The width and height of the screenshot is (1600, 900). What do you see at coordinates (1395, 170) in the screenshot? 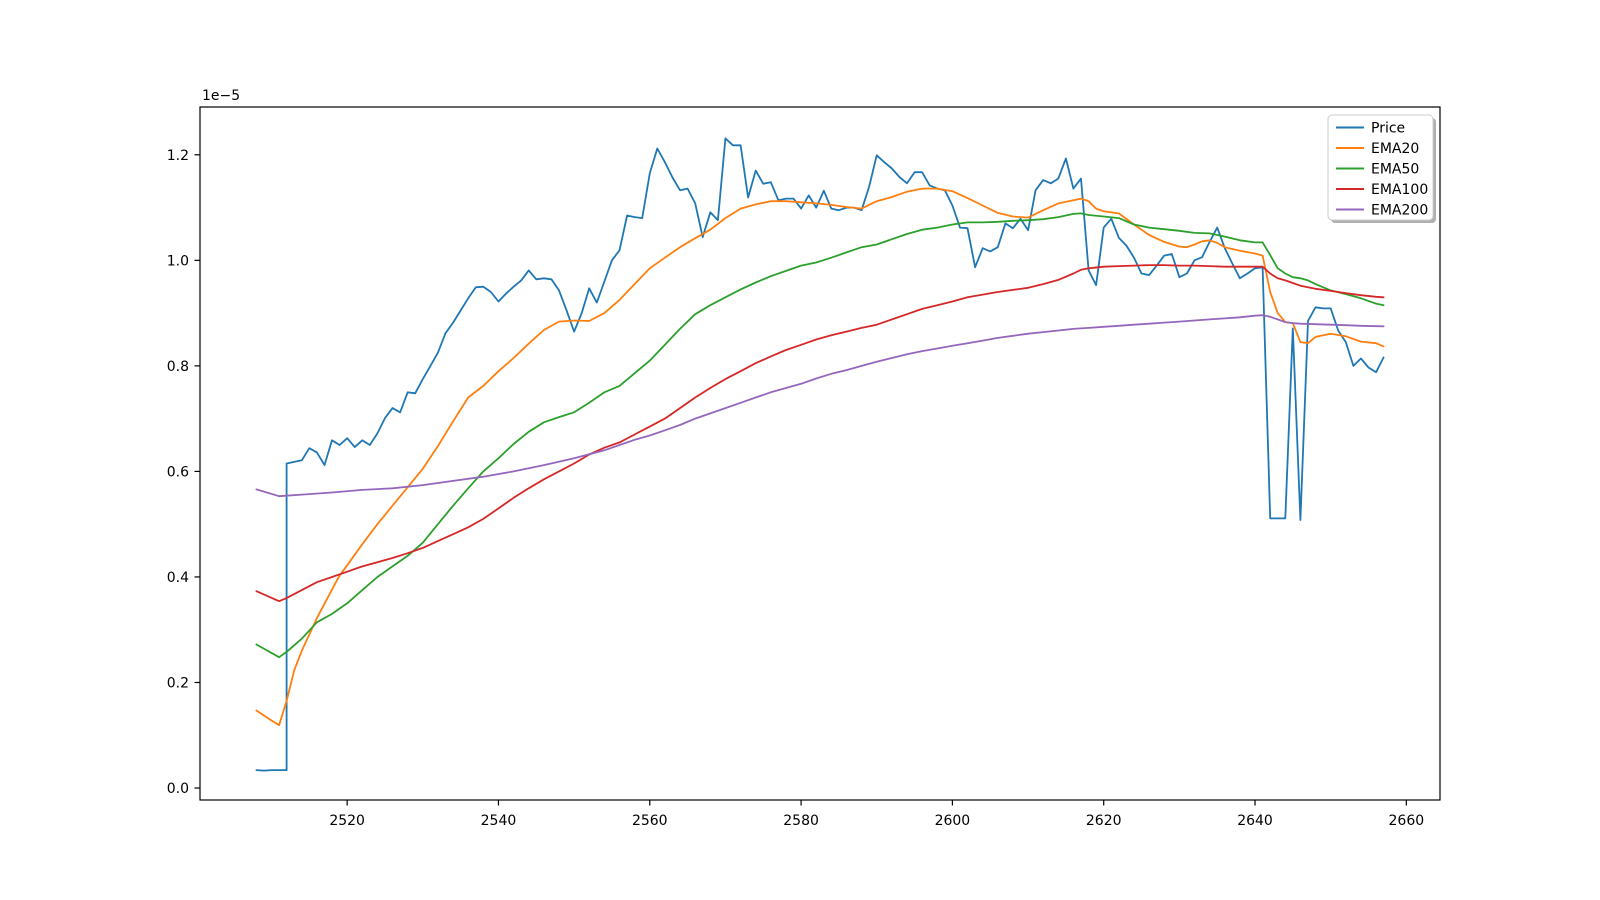
I see `legend-label: EMA50` at bounding box center [1395, 170].